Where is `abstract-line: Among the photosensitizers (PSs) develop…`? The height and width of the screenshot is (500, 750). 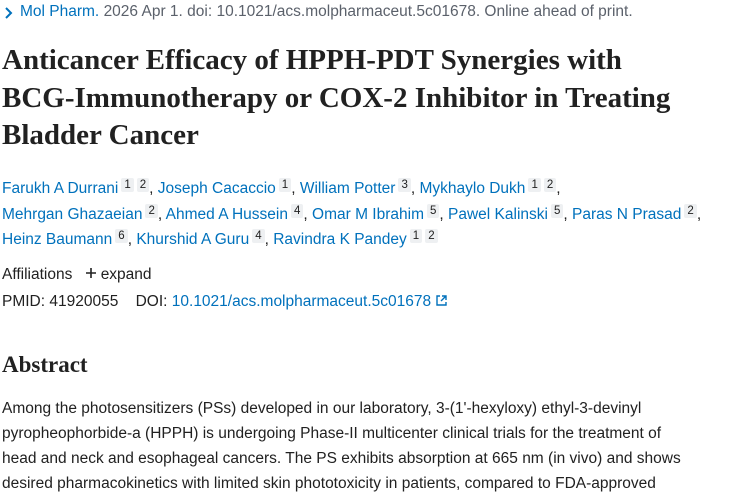 abstract-line: Among the photosensitizers (PSs) develop… is located at coordinates (322, 408).